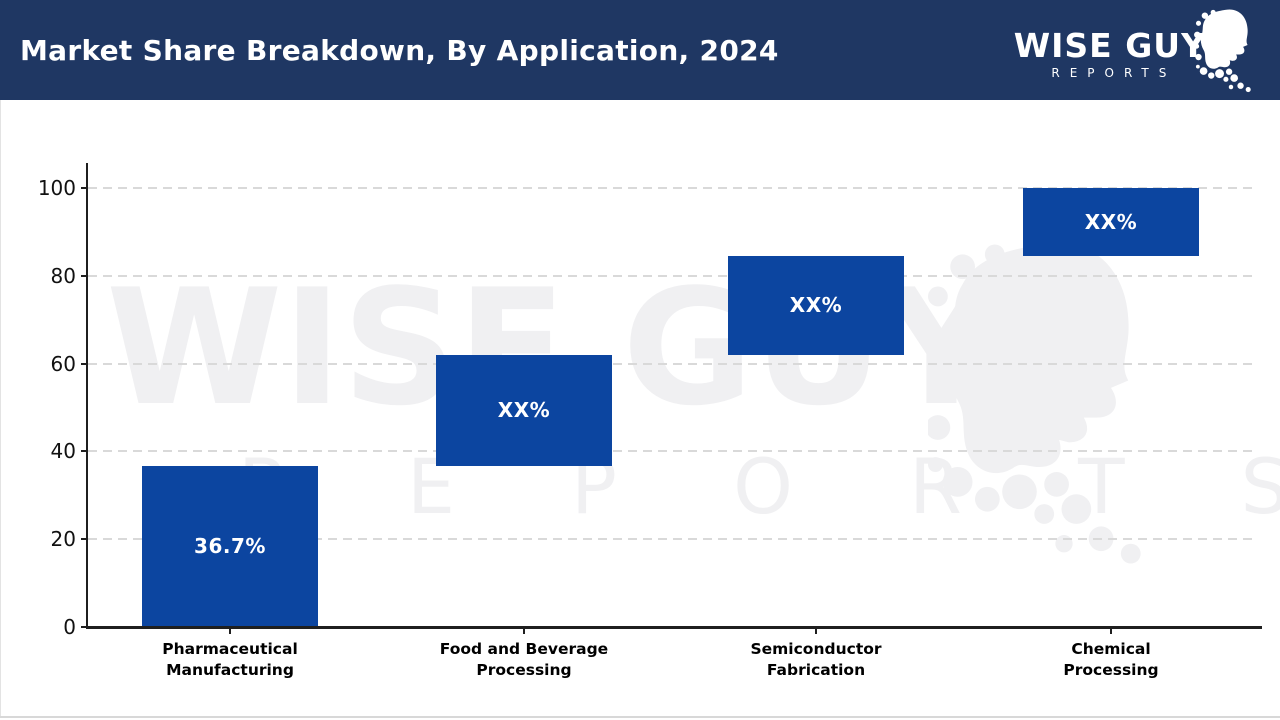 This screenshot has height=720, width=1280. What do you see at coordinates (63, 363) in the screenshot?
I see `y-tick-label-60: 60` at bounding box center [63, 363].